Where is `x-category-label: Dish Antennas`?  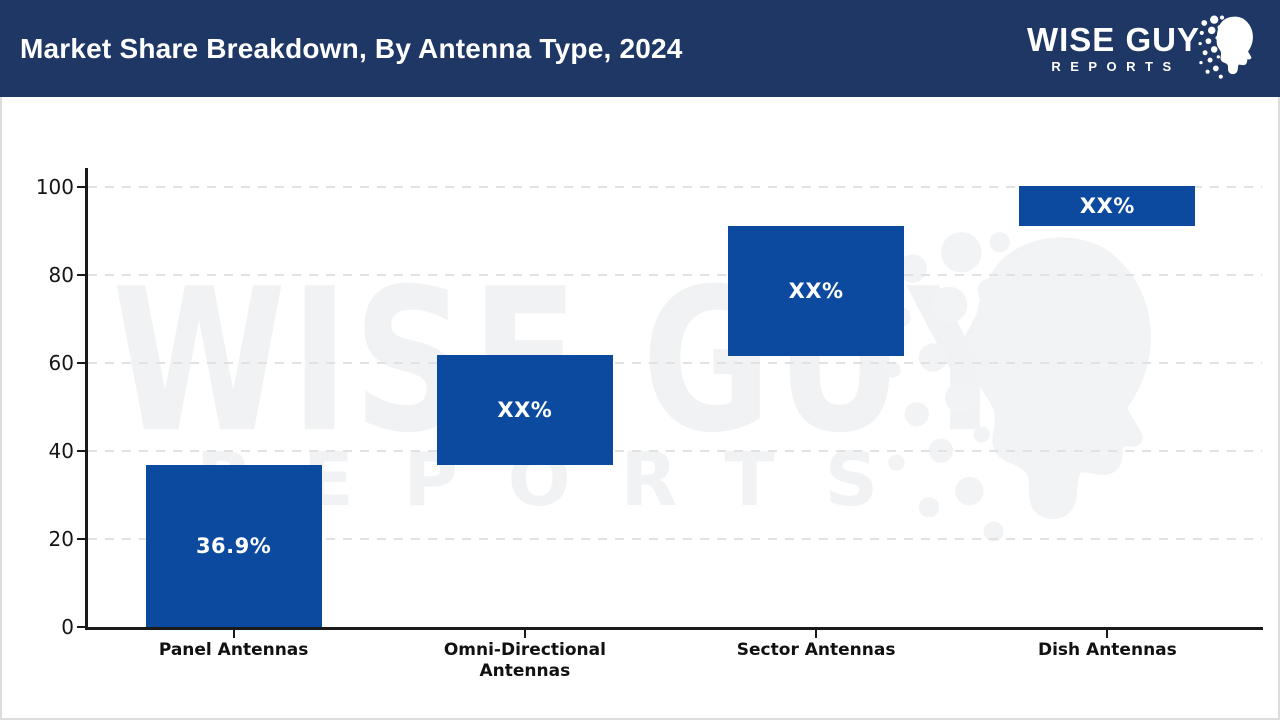
x-category-label: Dish Antennas is located at coordinates (1107, 650).